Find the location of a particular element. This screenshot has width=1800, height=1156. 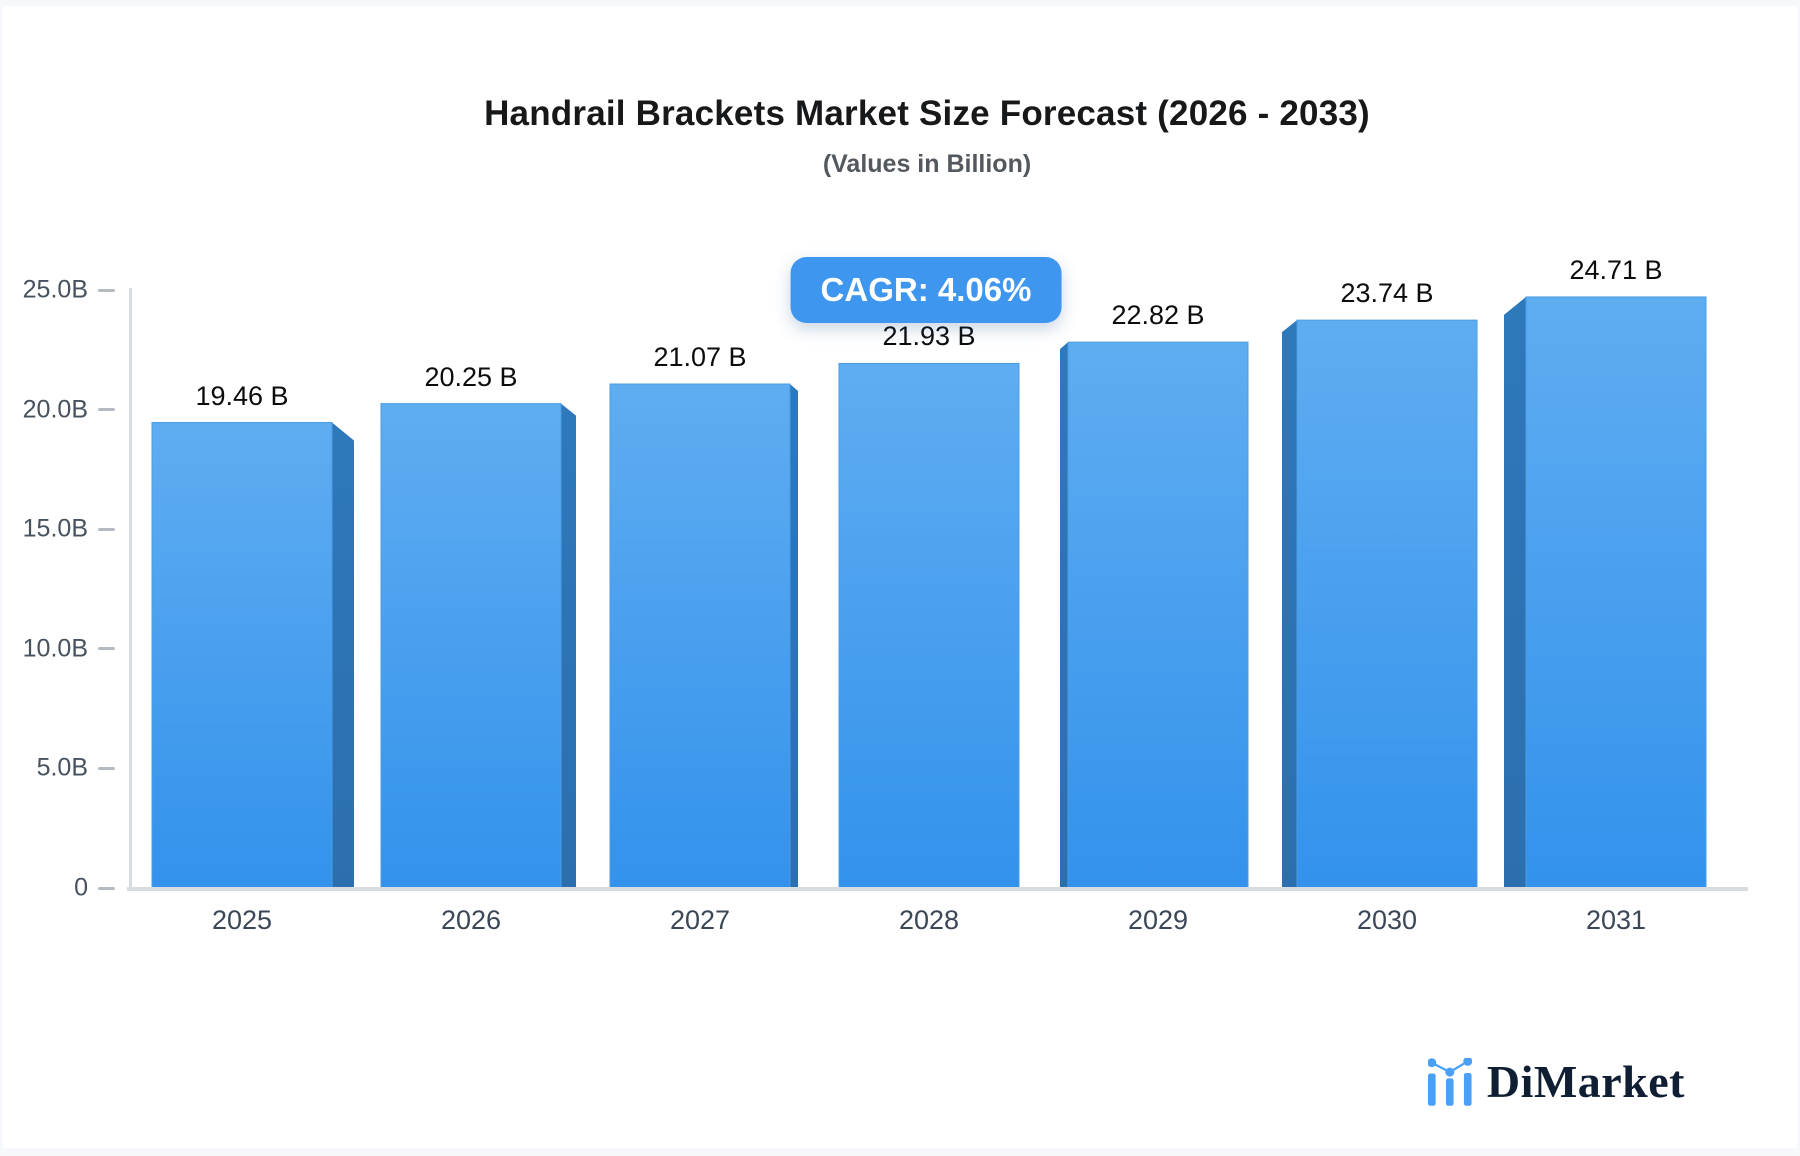

bar-value-label: 23.74 B is located at coordinates (1387, 293).